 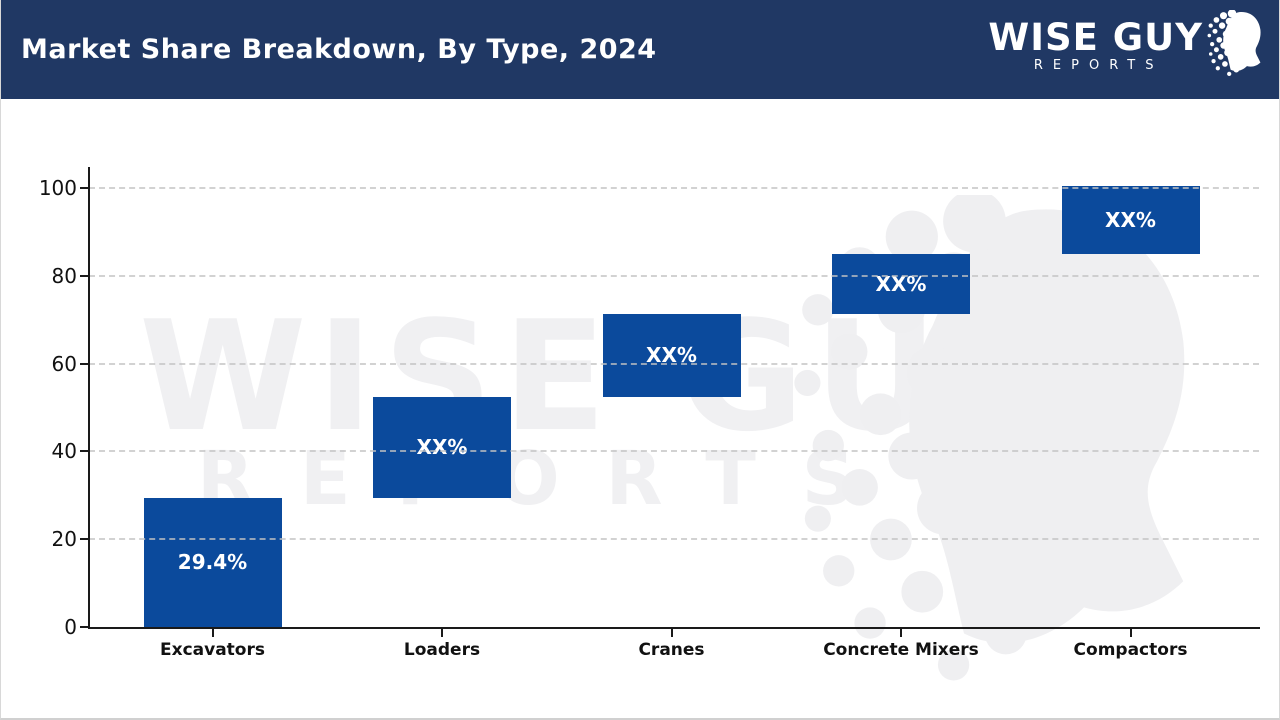 What do you see at coordinates (549, 479) in the screenshot?
I see `watermark-text-line2: REPORTS` at bounding box center [549, 479].